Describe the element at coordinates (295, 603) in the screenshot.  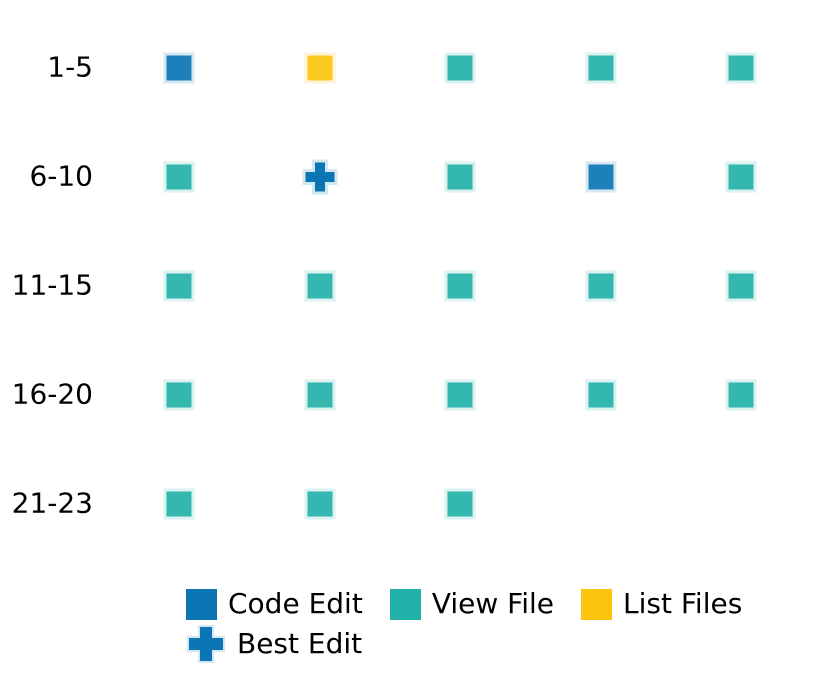
I see `legend-label: Code Edit` at that location.